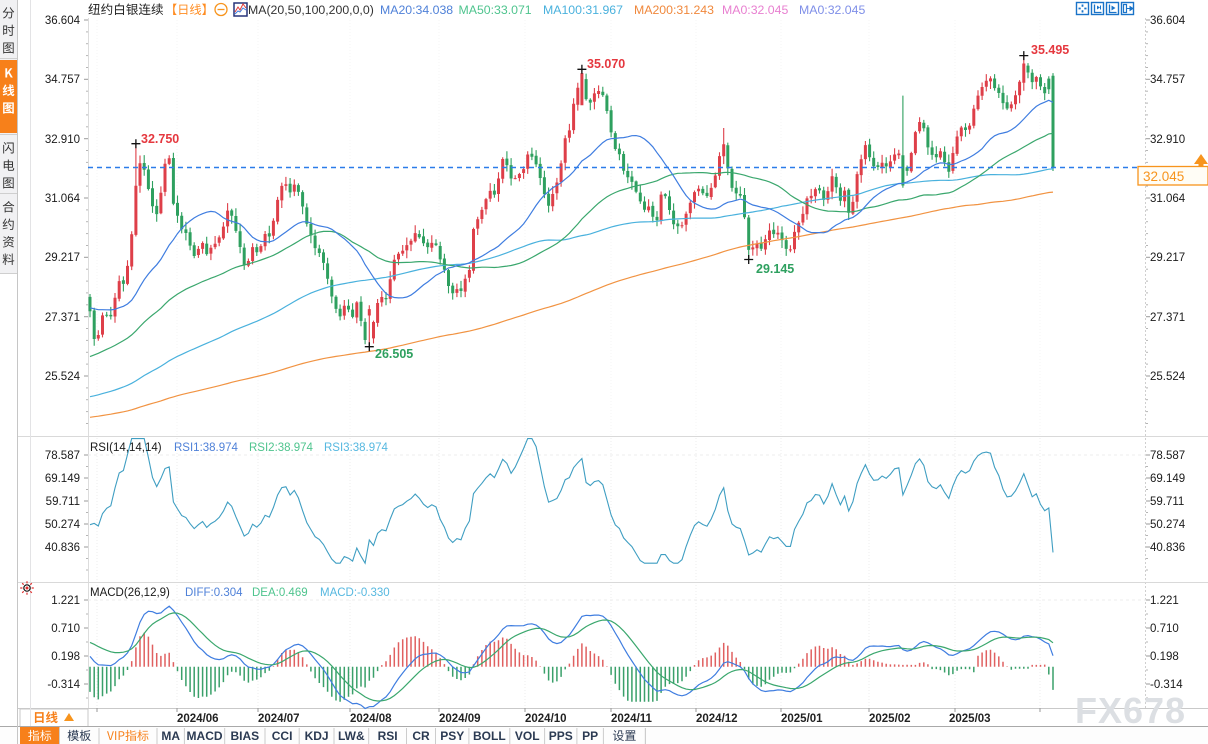 This screenshot has height=744, width=1208. I want to click on svg-text: KDJ, so click(317, 736).